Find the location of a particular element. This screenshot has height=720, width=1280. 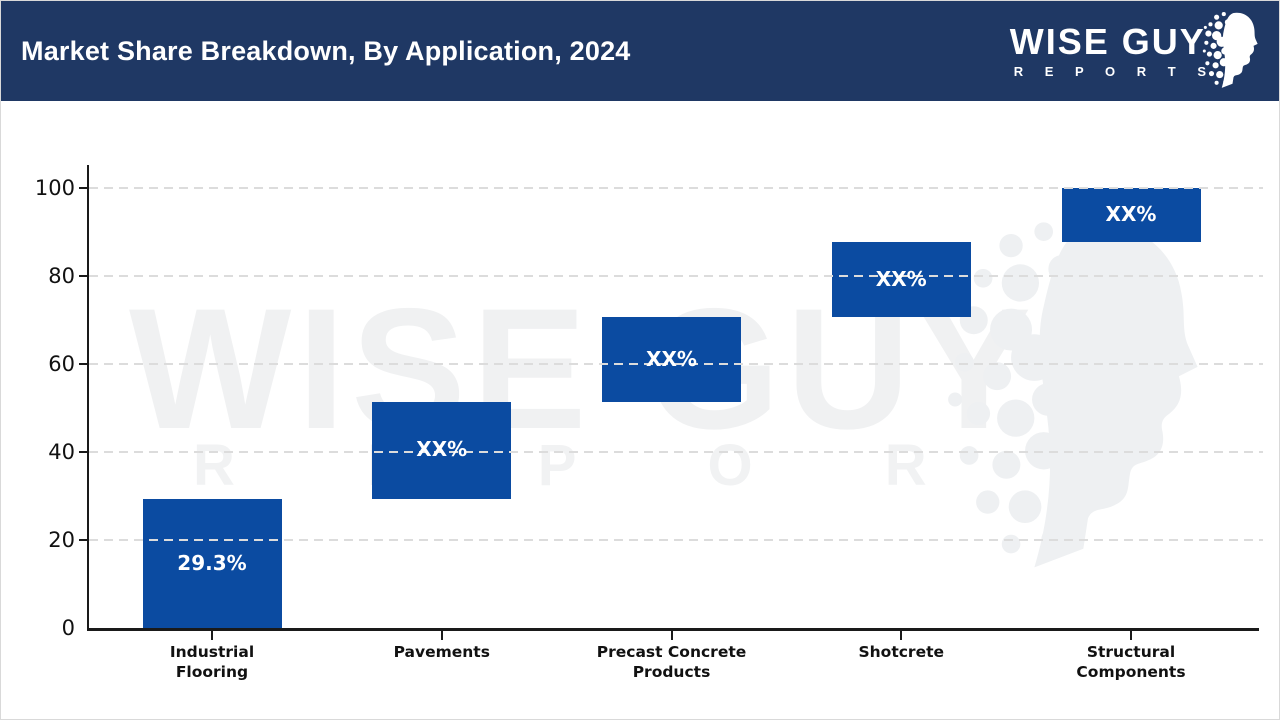

bar-precast-concrete-products is located at coordinates (671, 359).